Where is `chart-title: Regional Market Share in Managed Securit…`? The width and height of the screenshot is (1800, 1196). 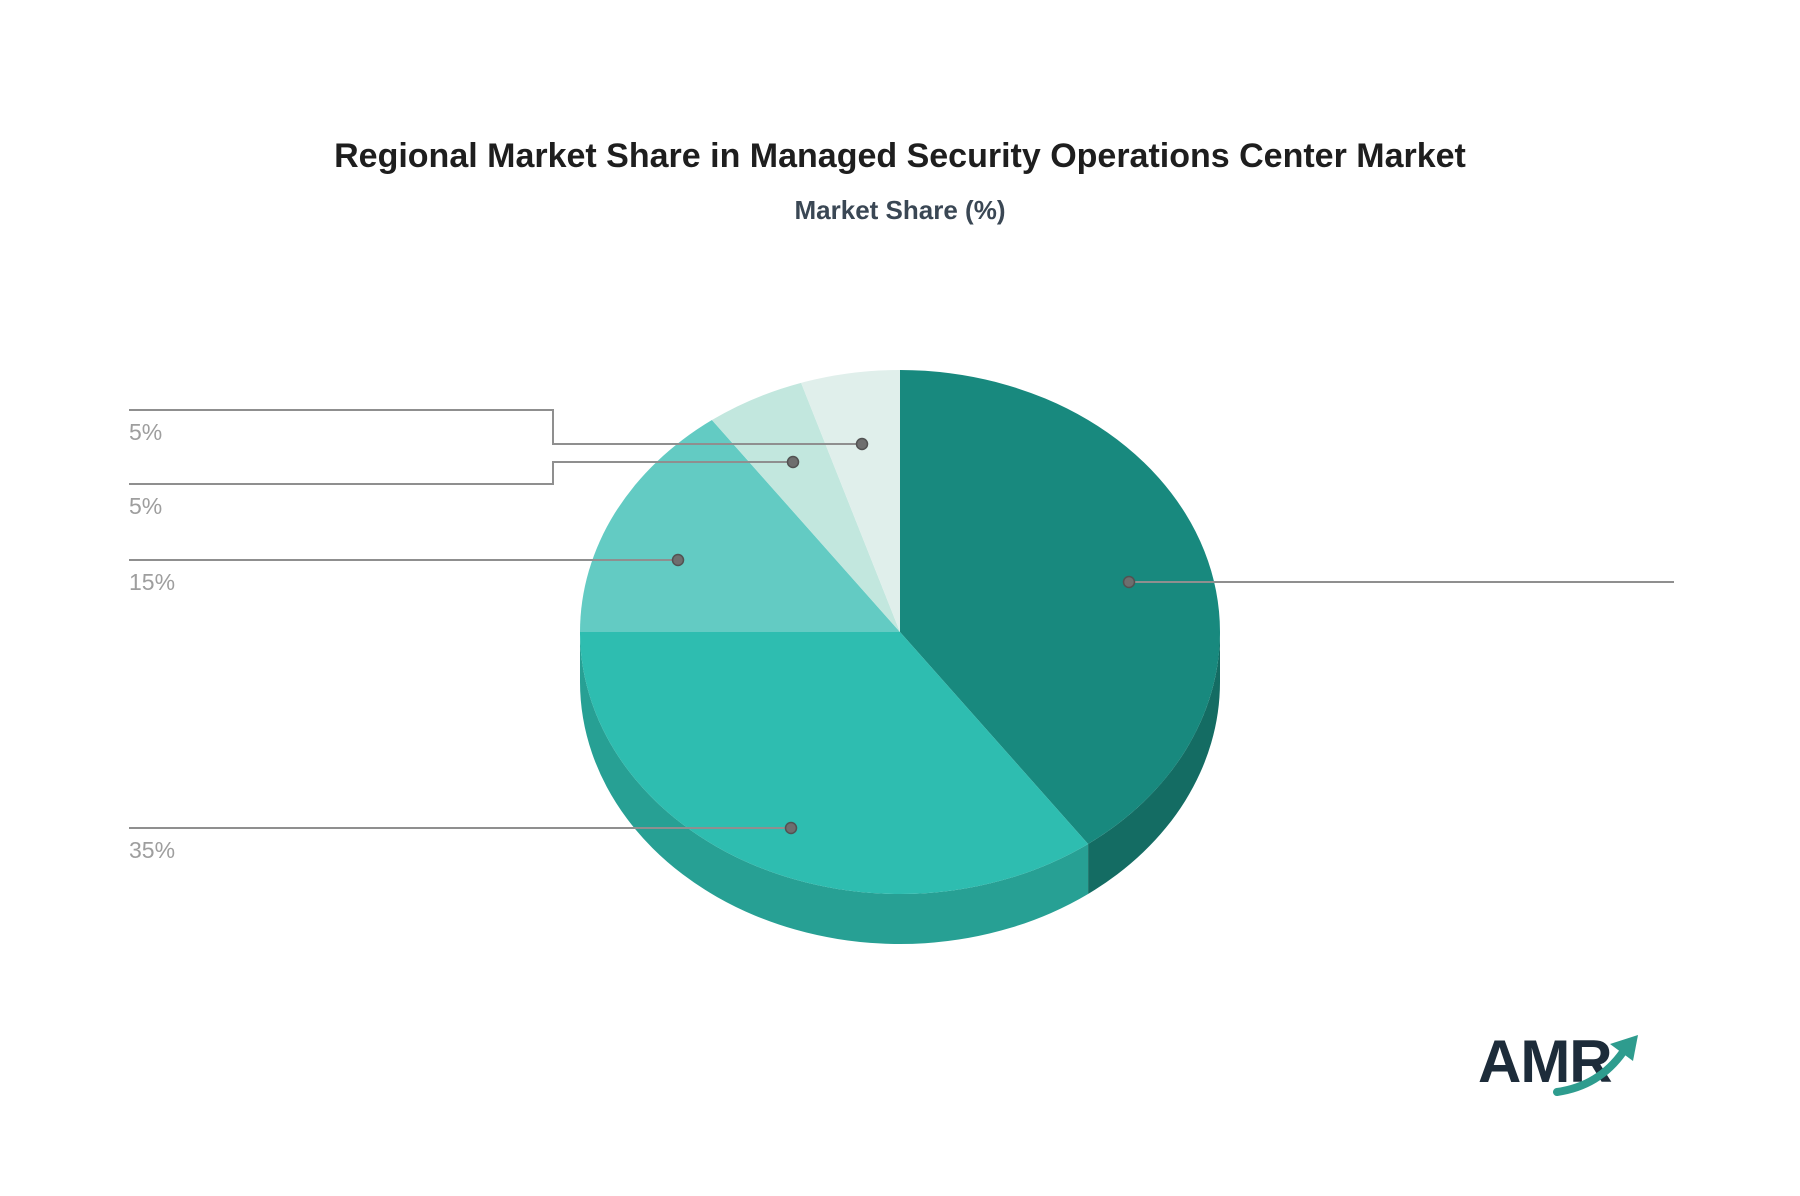
chart-title: Regional Market Share in Managed Securit… is located at coordinates (900, 156).